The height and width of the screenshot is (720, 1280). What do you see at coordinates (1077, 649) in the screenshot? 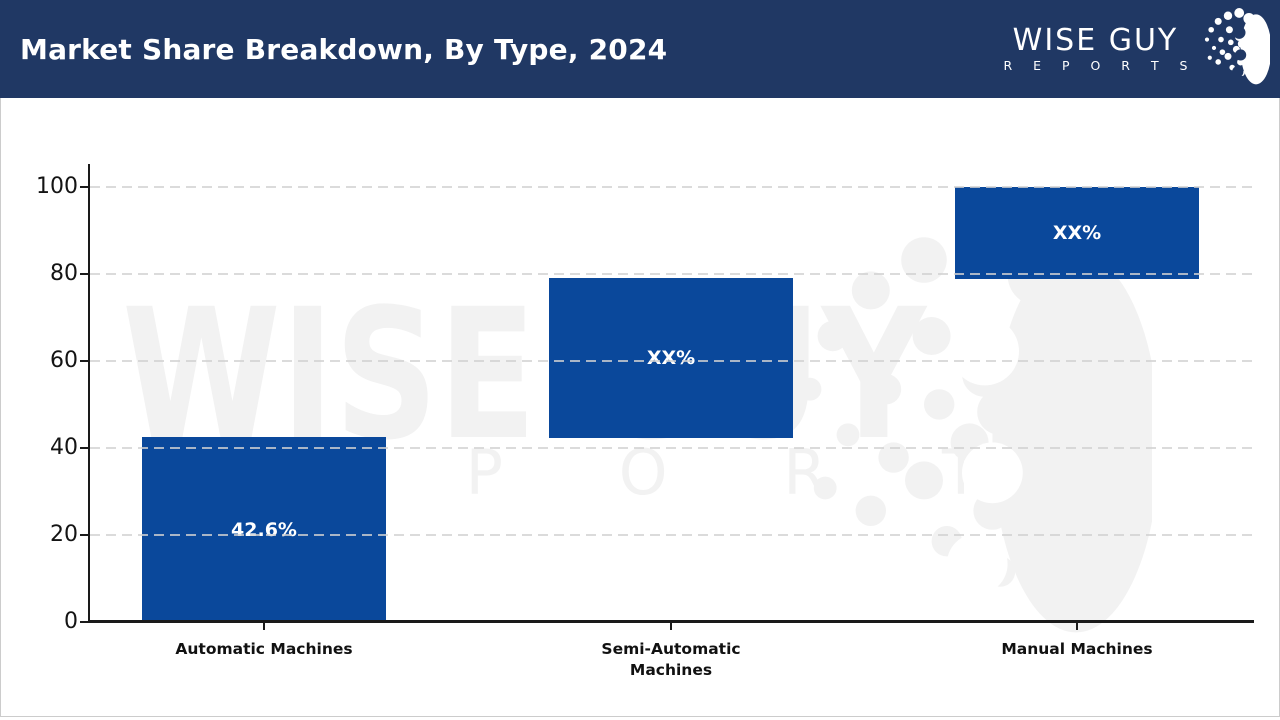
I see `x-category-label: Manual Machines` at bounding box center [1077, 649].